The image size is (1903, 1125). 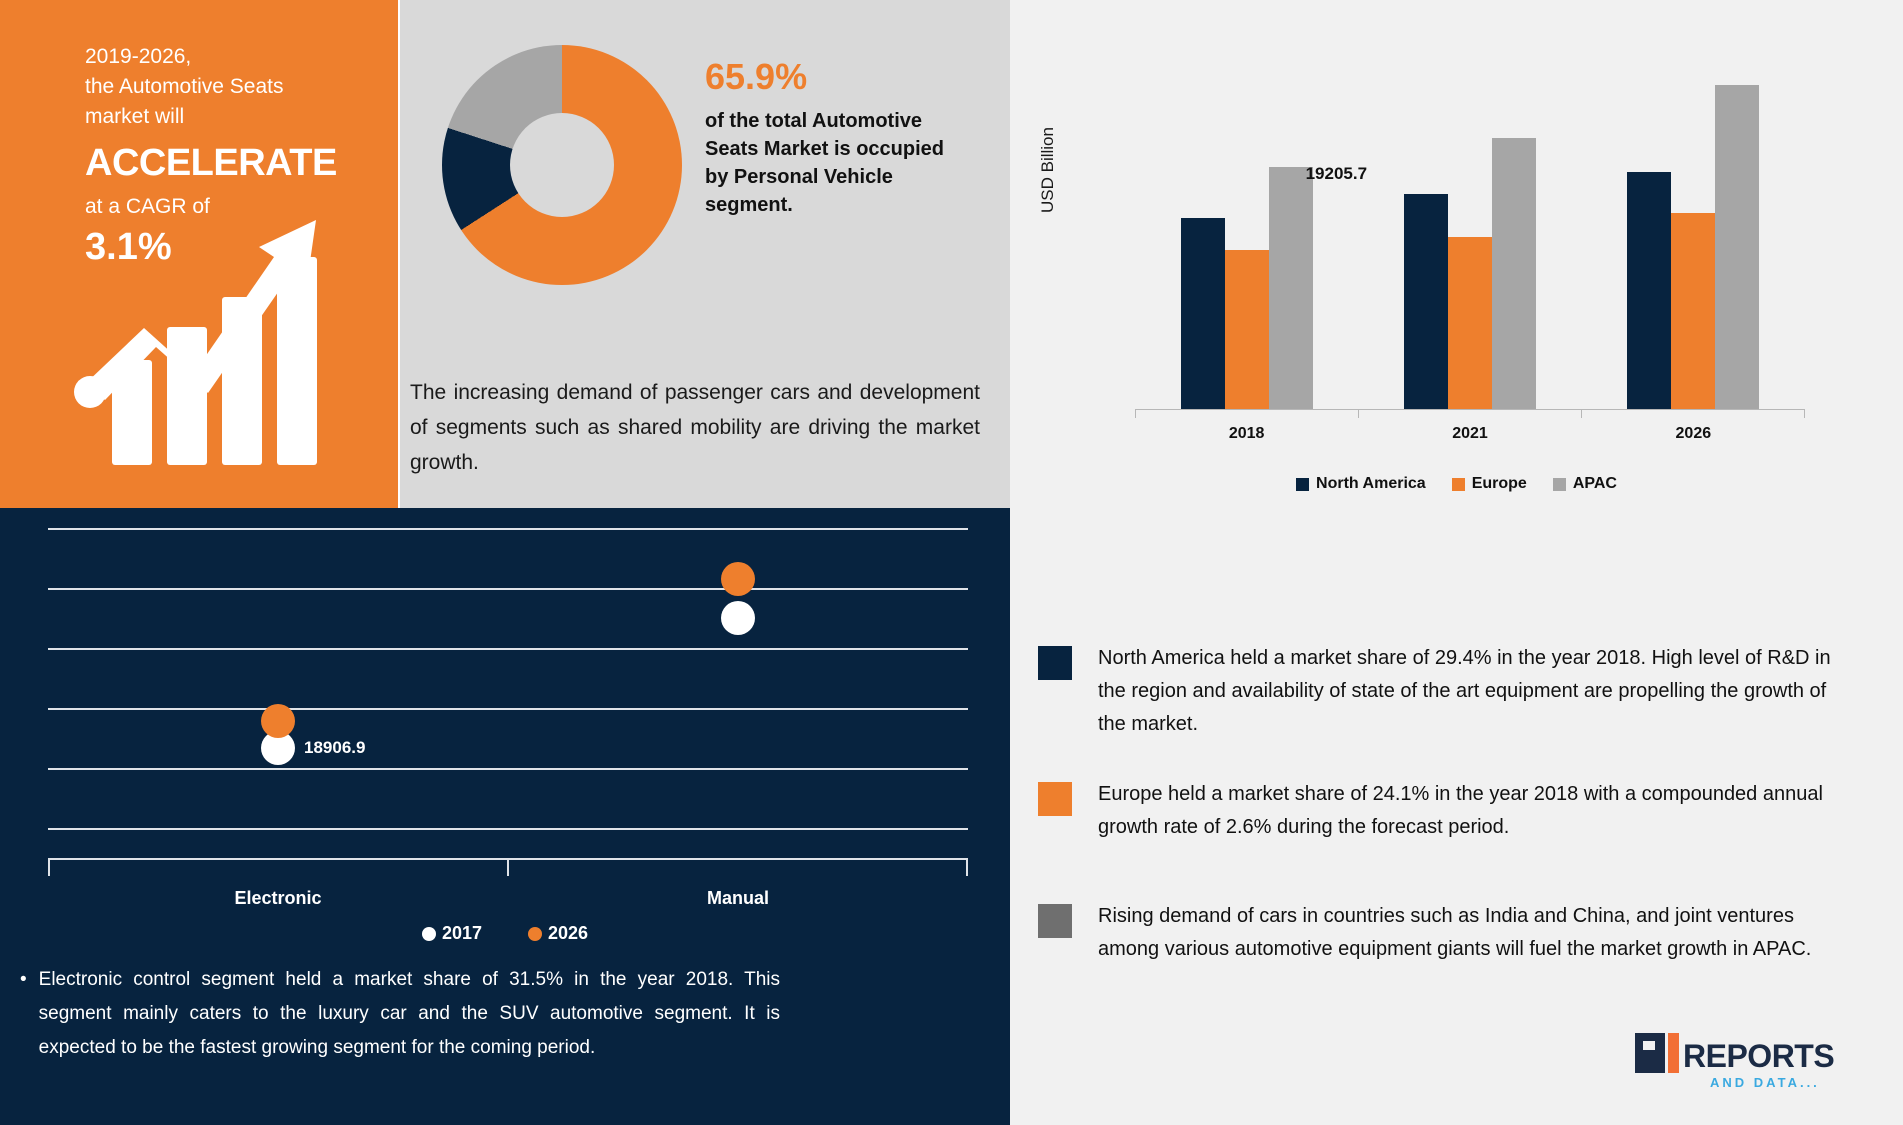 What do you see at coordinates (1371, 483) in the screenshot?
I see `bar-legend-label: North America` at bounding box center [1371, 483].